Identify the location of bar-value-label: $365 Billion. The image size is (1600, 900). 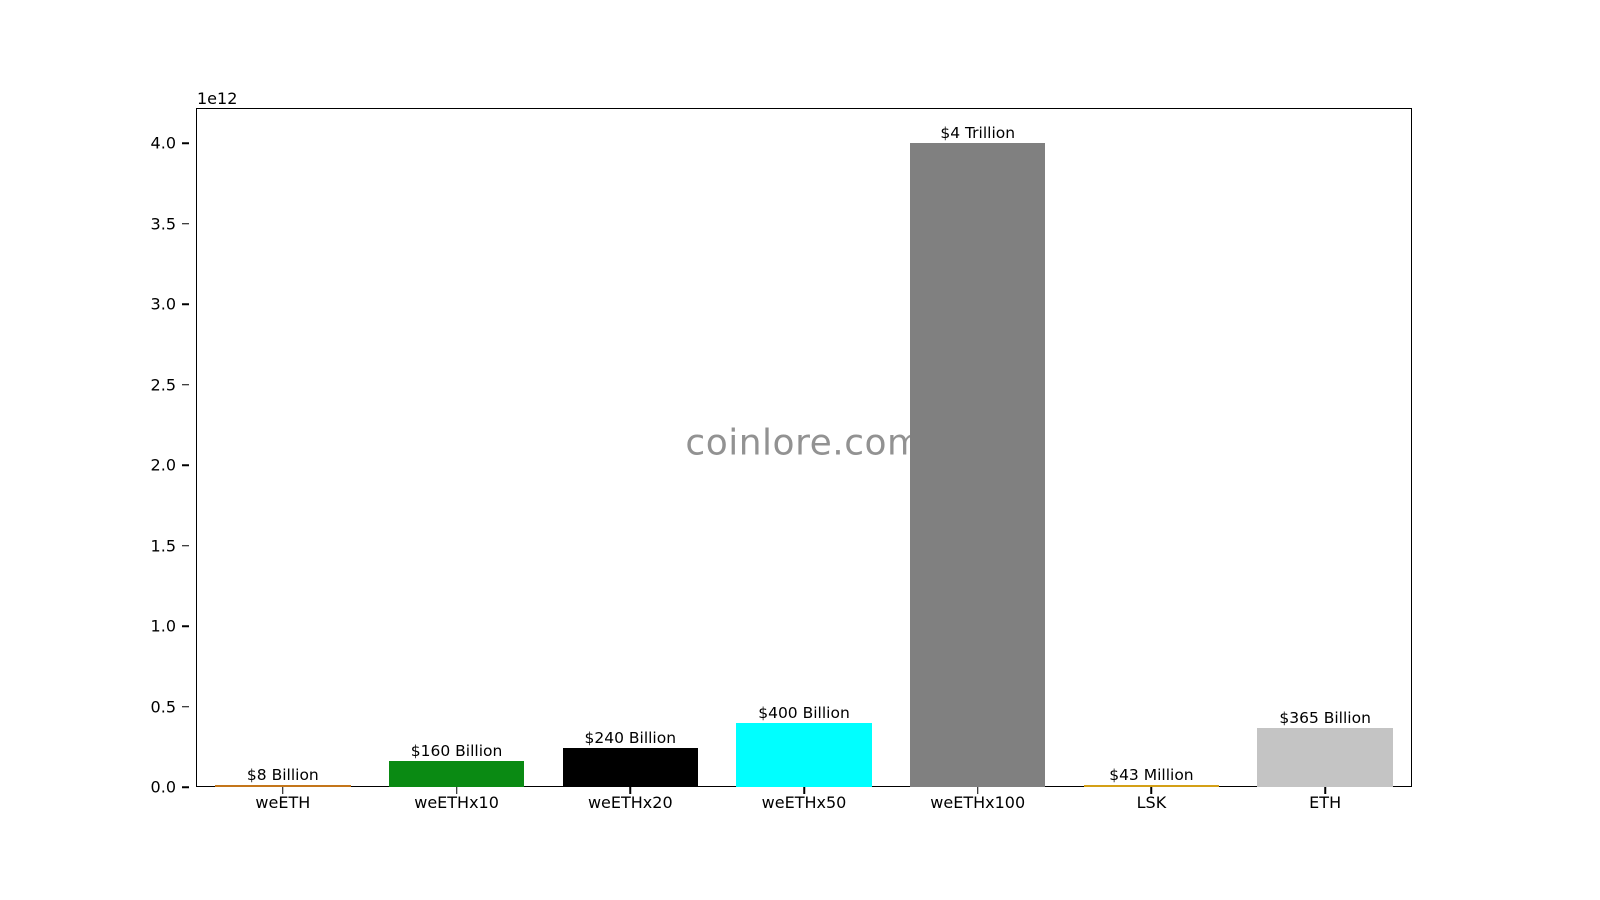
(1325, 718).